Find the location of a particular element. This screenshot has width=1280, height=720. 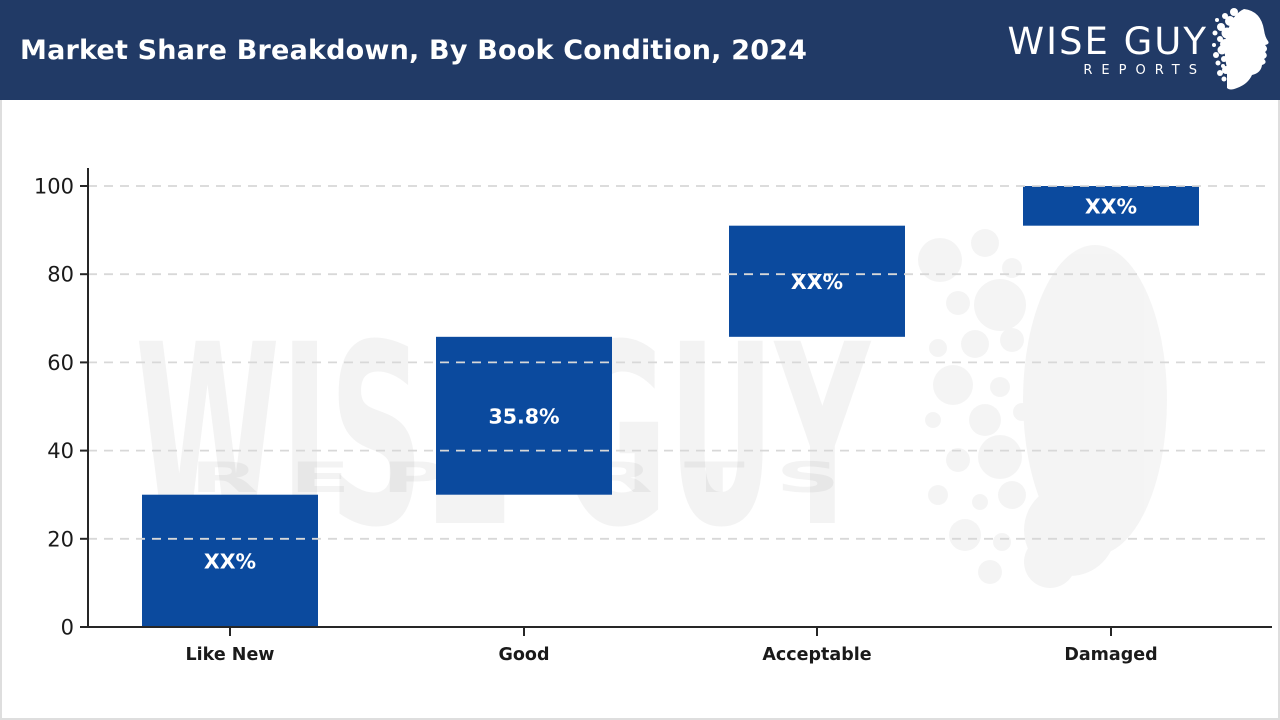

x-tick-label: Good is located at coordinates (524, 655).